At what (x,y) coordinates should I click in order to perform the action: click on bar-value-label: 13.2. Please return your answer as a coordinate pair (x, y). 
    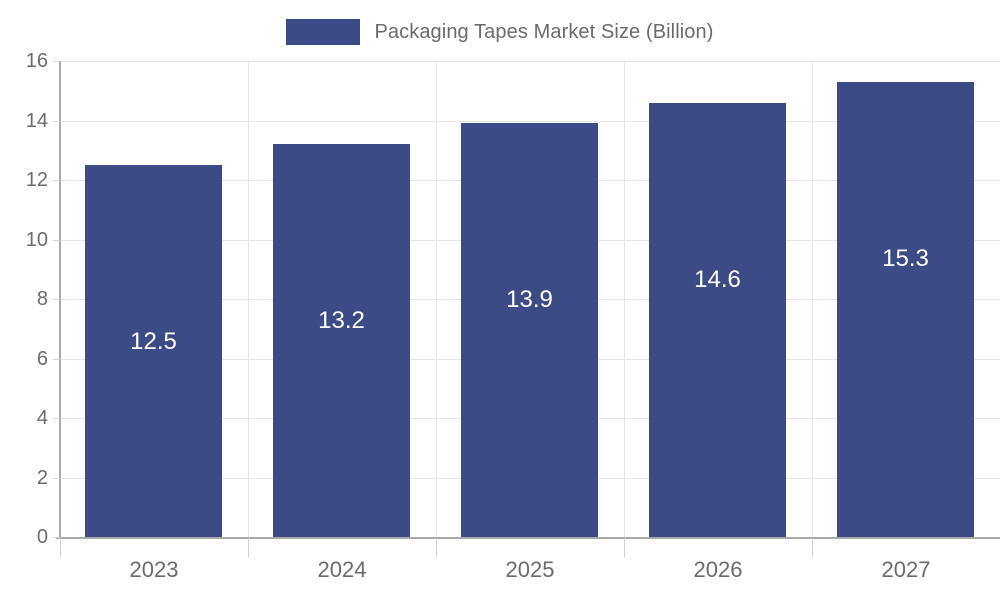
    Looking at the image, I should click on (341, 321).